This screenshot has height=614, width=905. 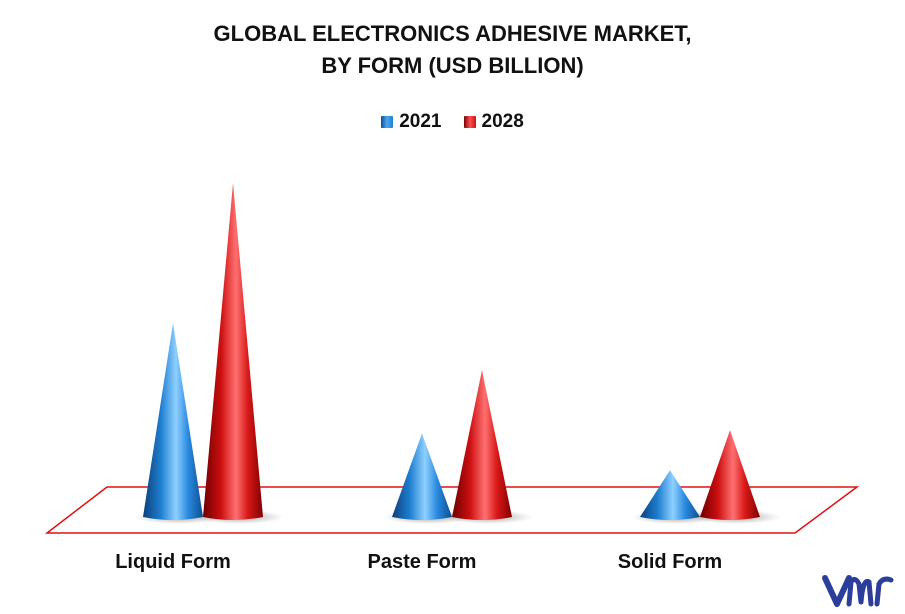 I want to click on legend-swatch-2028, so click(x=469, y=122).